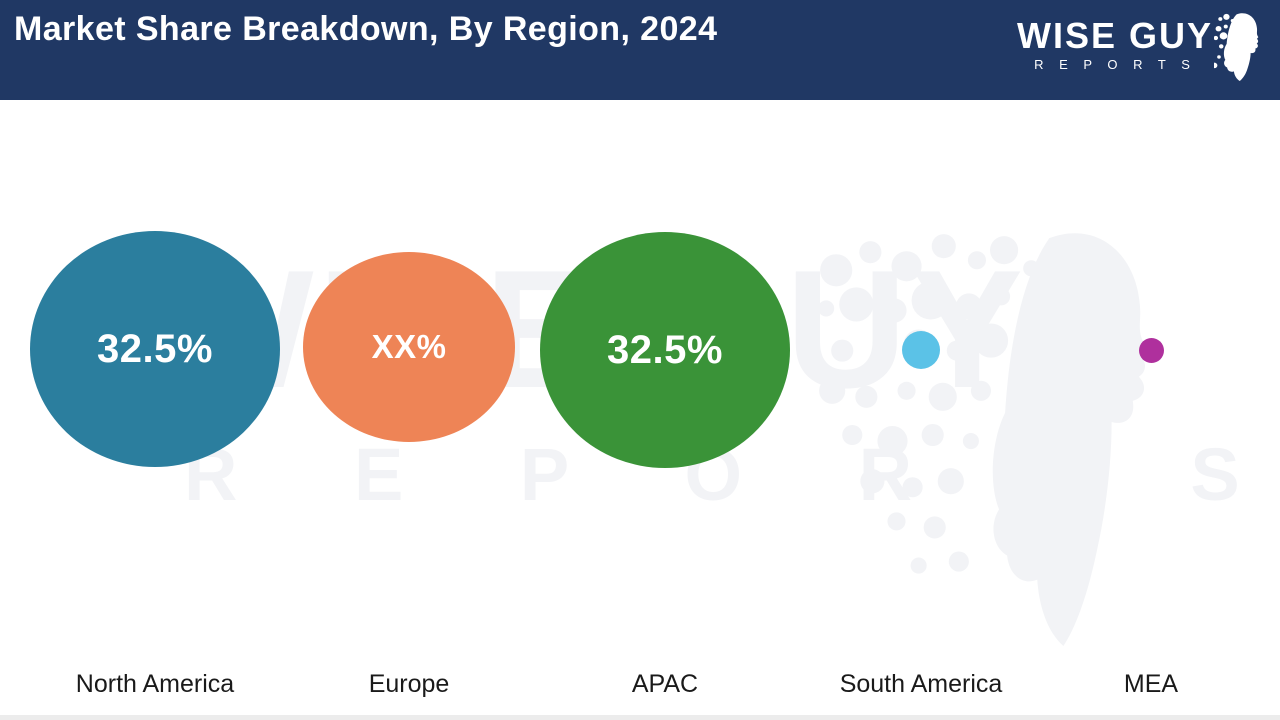 This screenshot has height=720, width=1280. I want to click on region-label-north-america: North America, so click(155, 684).